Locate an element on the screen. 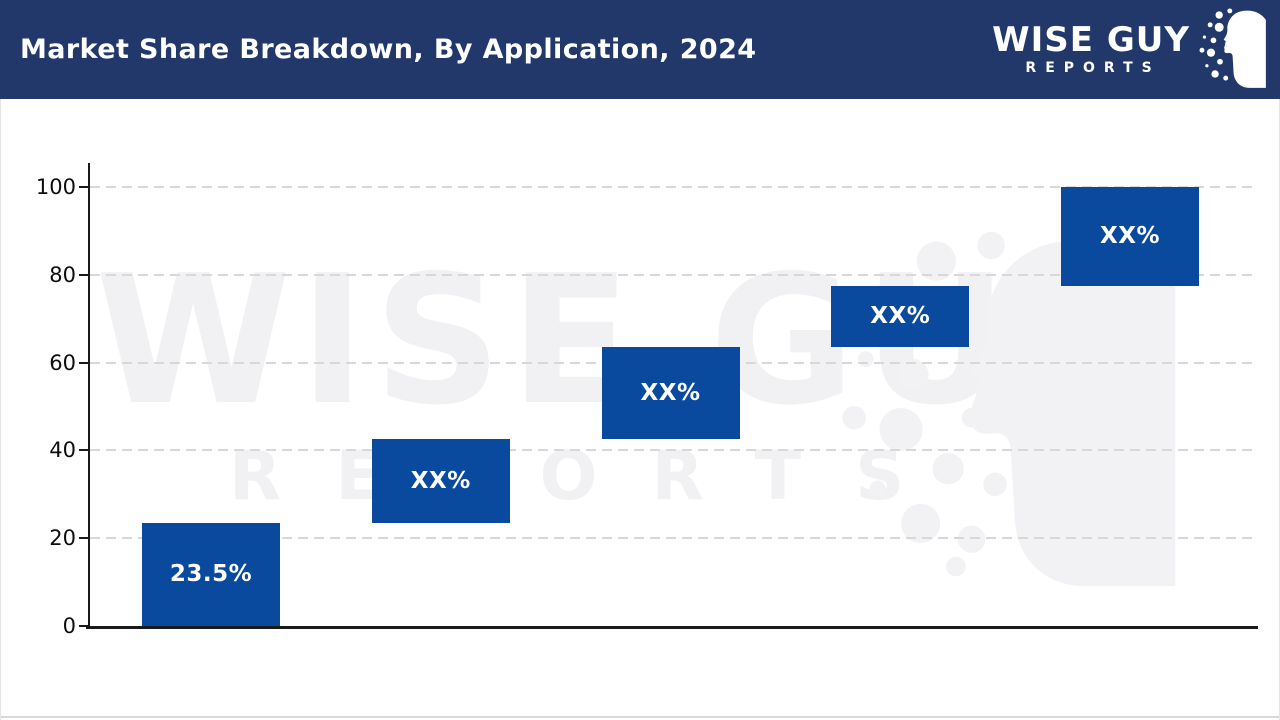 Image resolution: width=1280 pixels, height=720 pixels. bar-label-marine: XX% is located at coordinates (900, 316).